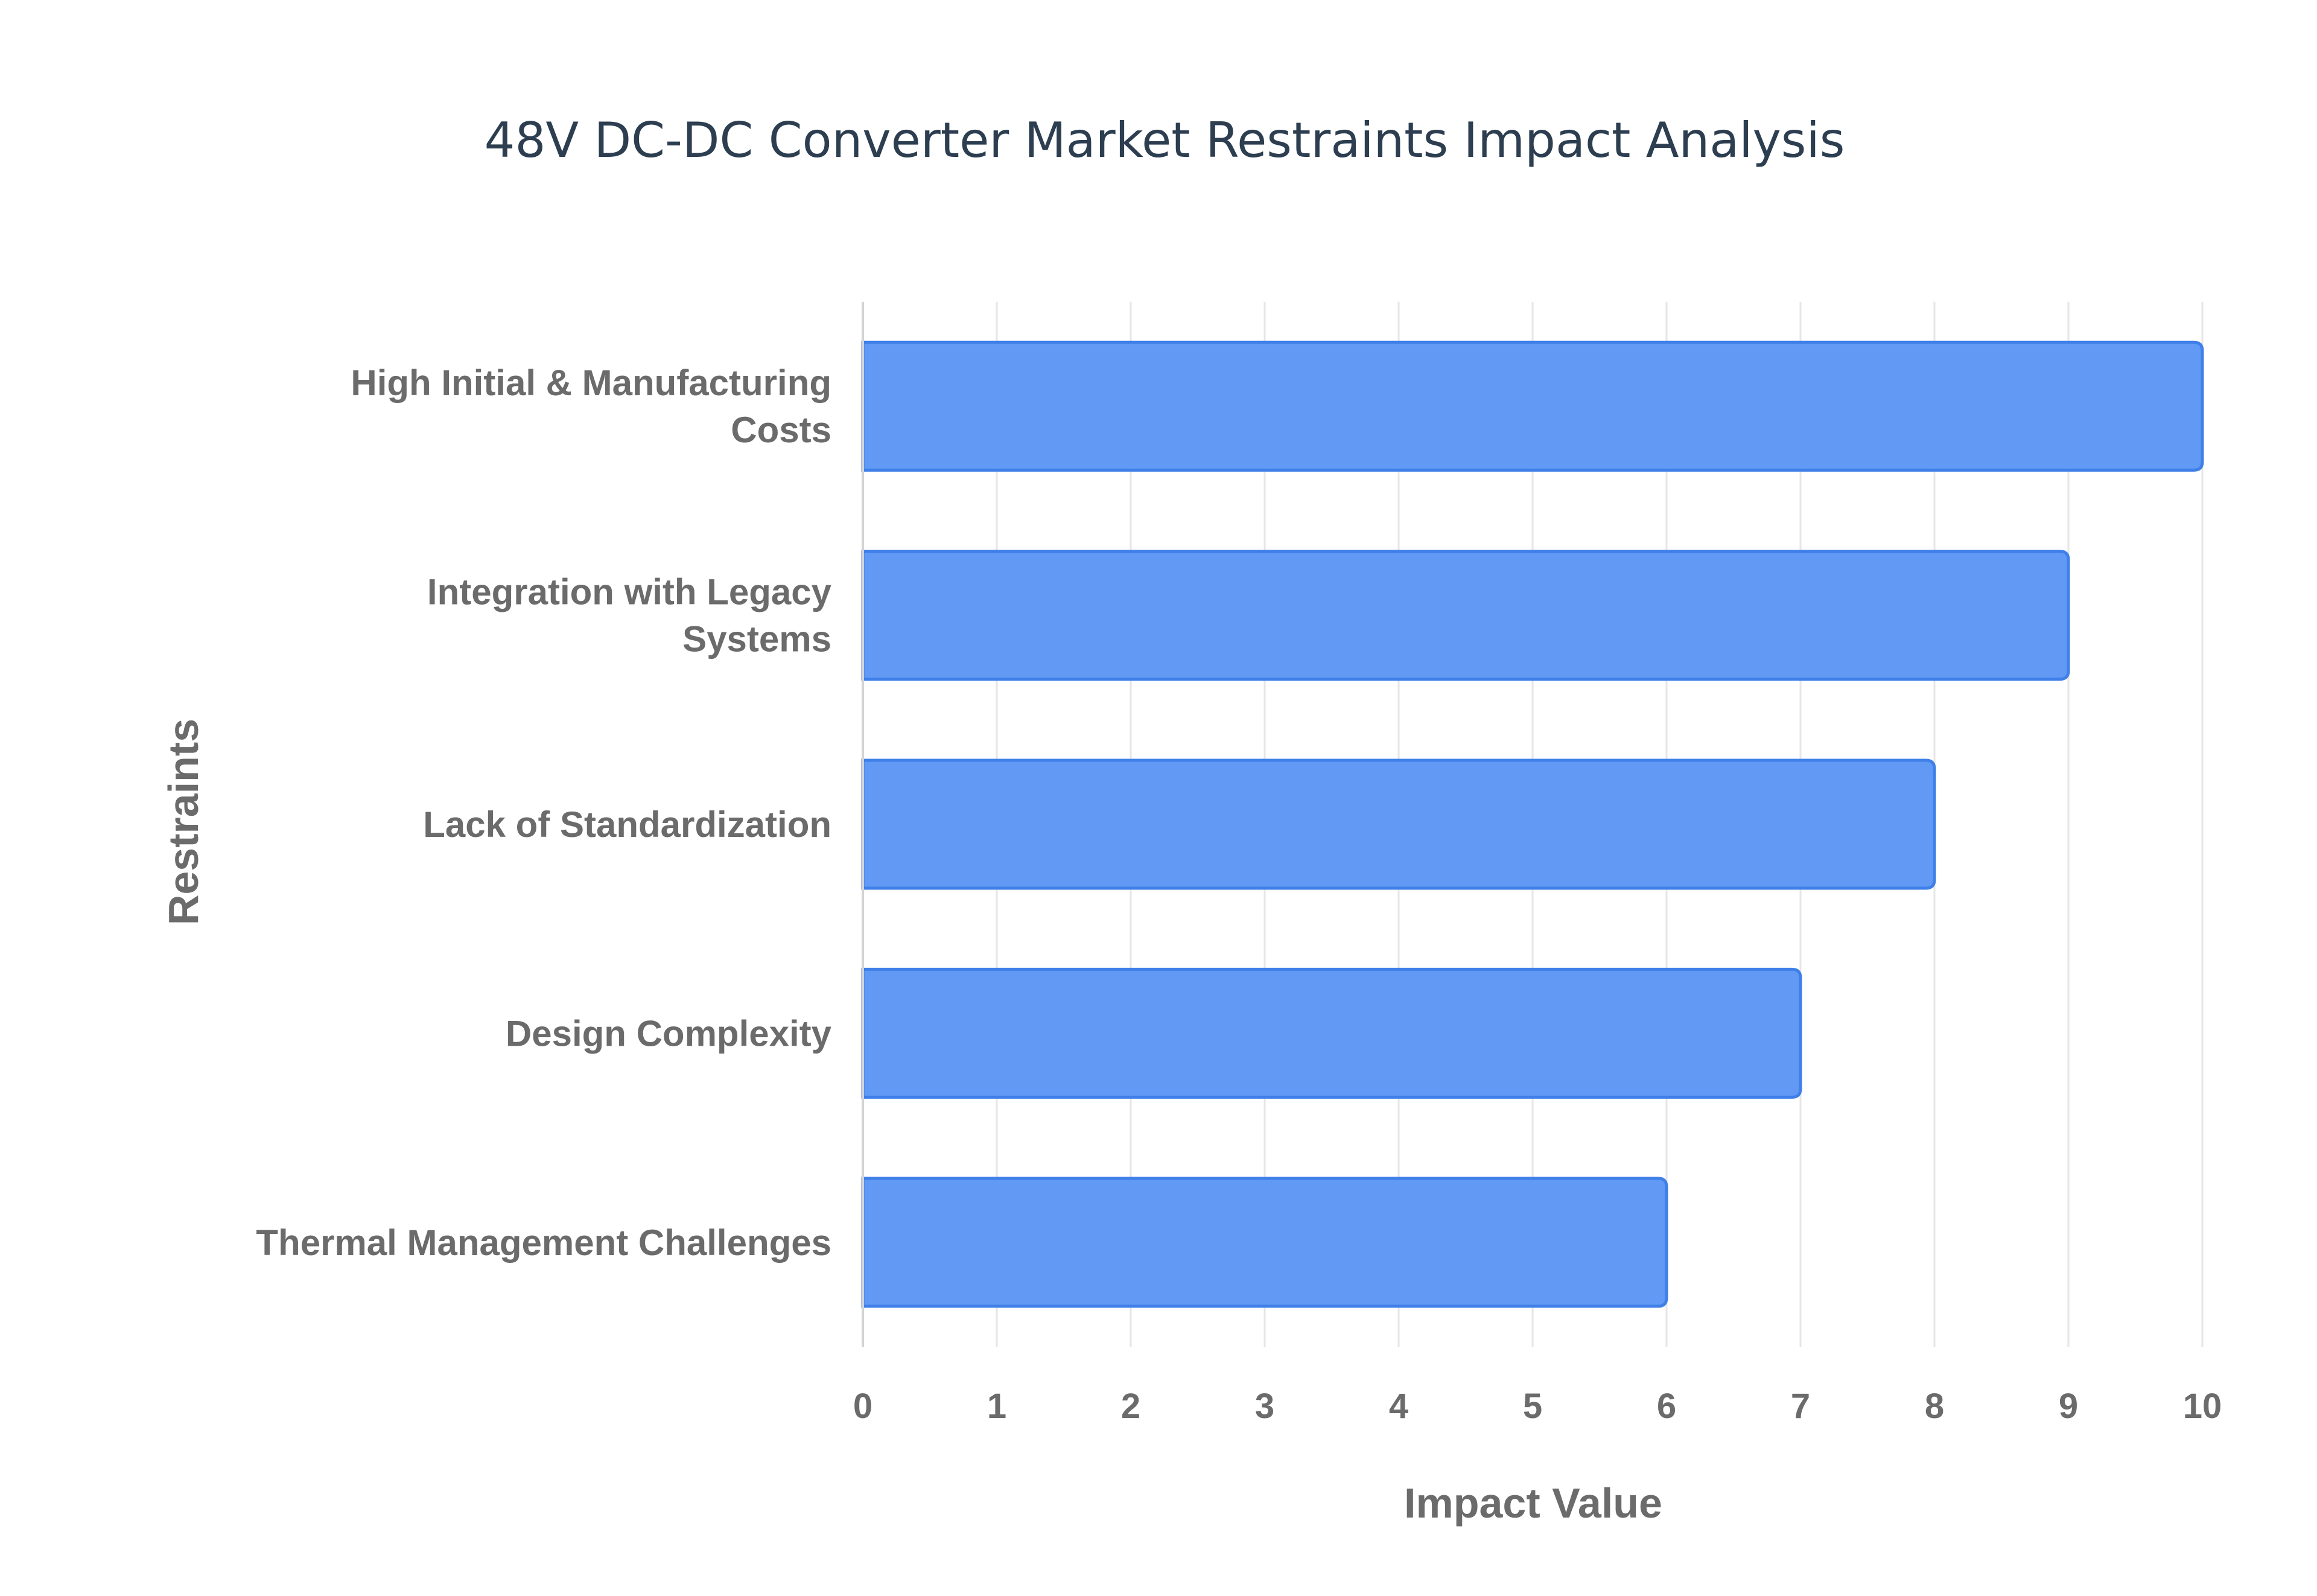 This screenshot has height=1596, width=2317. Describe the element at coordinates (183, 822) in the screenshot. I see `y-axis-title: Restraints` at that location.